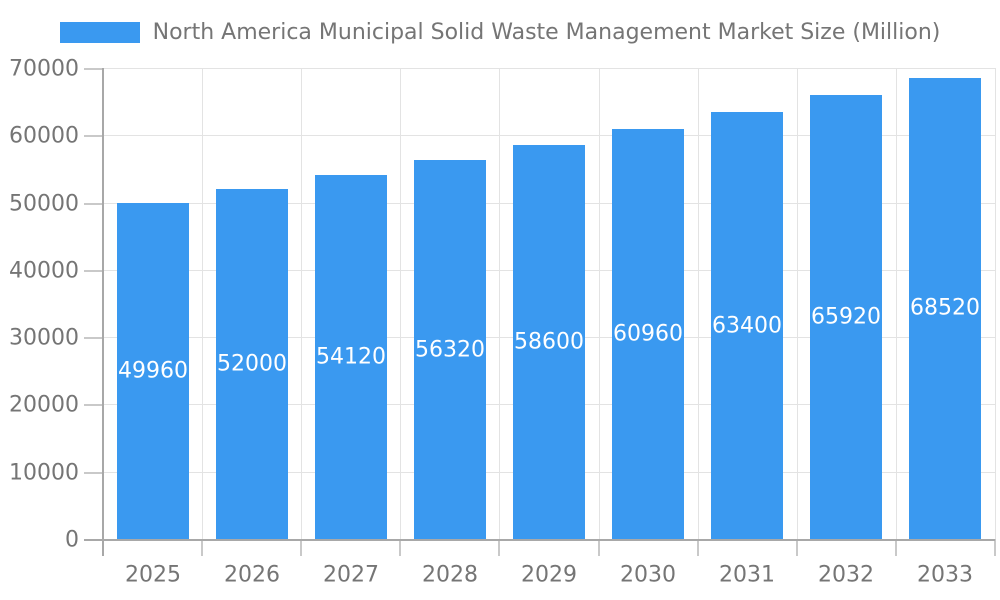 Image resolution: width=1000 pixels, height=600 pixels. I want to click on x-tick-label: 2028, so click(450, 575).